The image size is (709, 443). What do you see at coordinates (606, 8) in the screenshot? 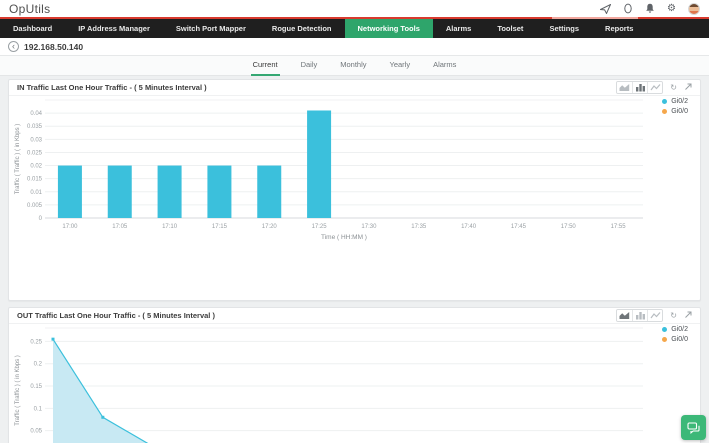
I see `send-icon` at bounding box center [606, 8].